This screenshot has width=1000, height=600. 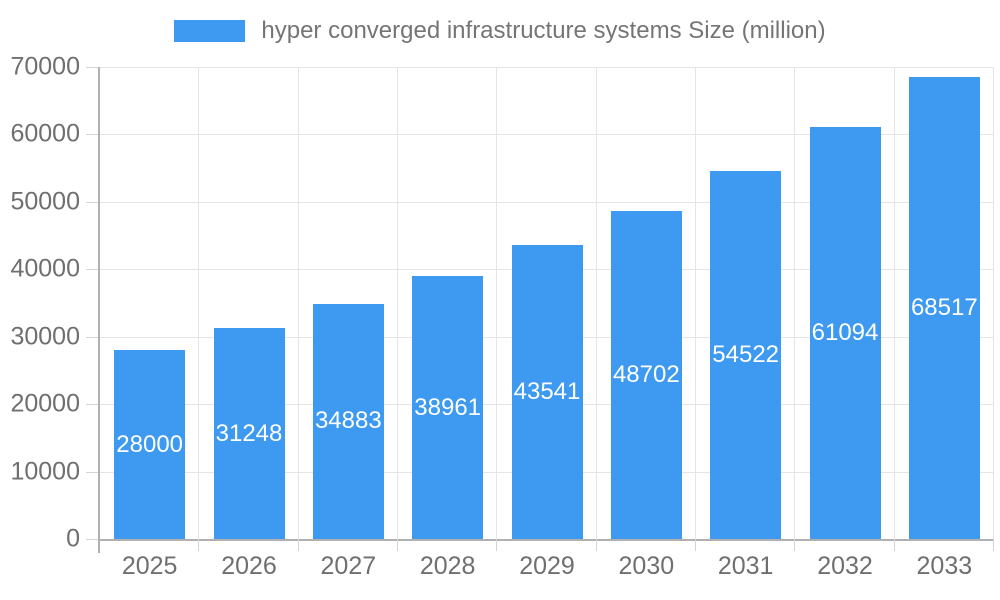 What do you see at coordinates (745, 566) in the screenshot?
I see `x-tick-label: 2031` at bounding box center [745, 566].